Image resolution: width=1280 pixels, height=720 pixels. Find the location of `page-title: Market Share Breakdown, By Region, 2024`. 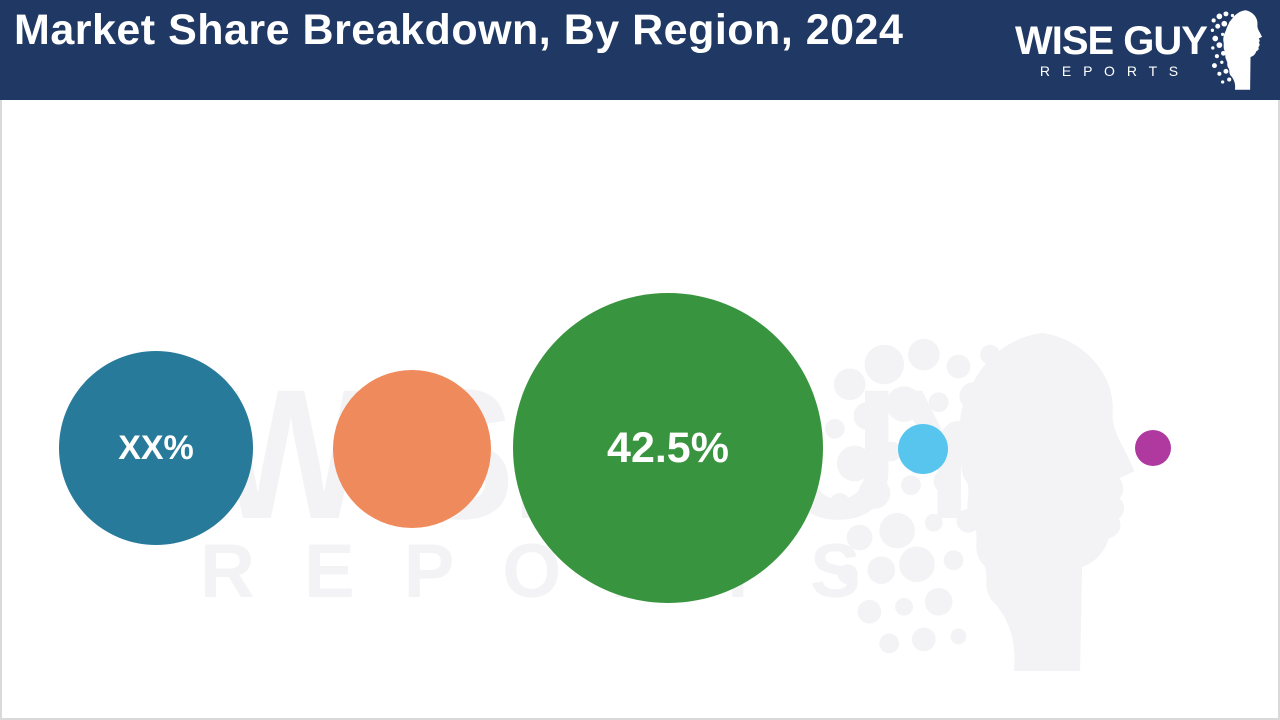

page-title: Market Share Breakdown, By Region, 2024 is located at coordinates (459, 30).